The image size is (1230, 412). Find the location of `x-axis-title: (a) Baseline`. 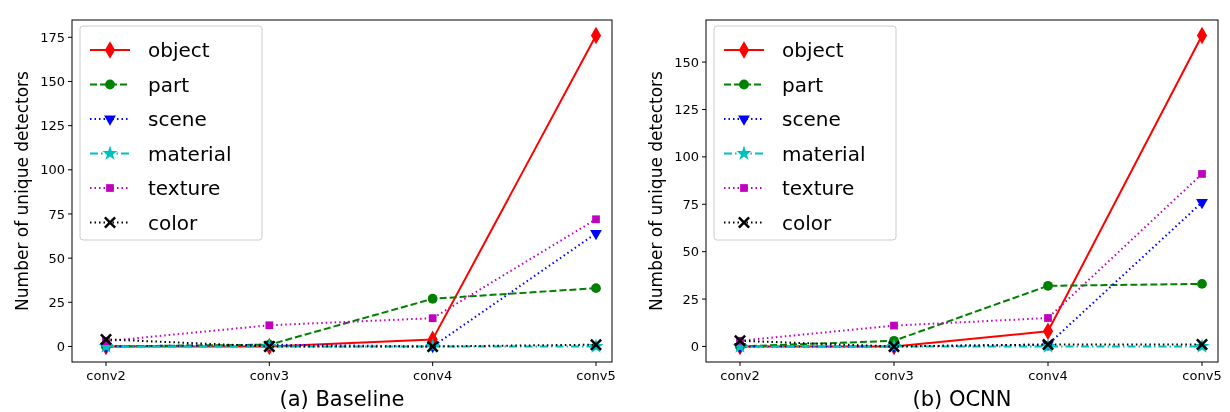

x-axis-title: (a) Baseline is located at coordinates (342, 399).